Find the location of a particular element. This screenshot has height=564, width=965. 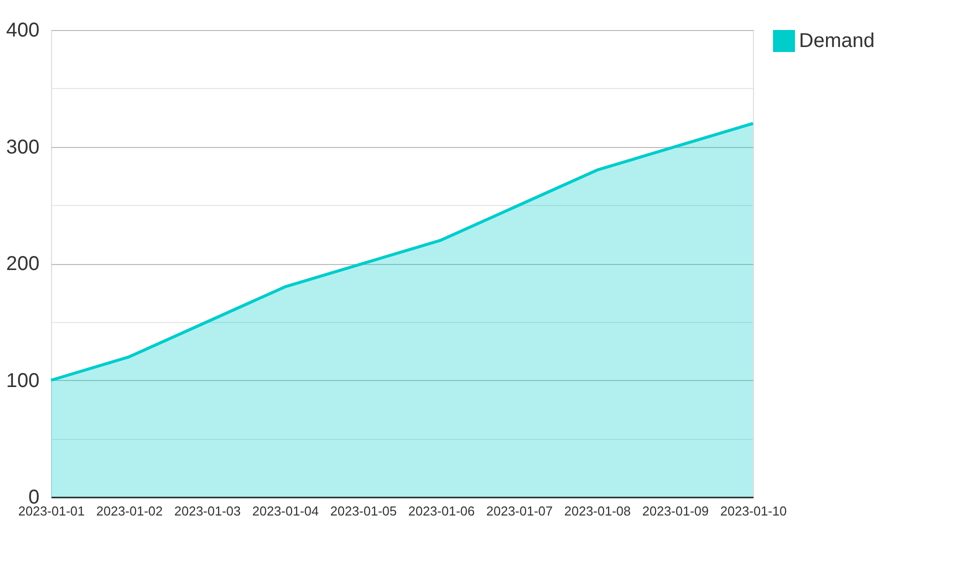

y-tick-label: 100 is located at coordinates (23, 381).